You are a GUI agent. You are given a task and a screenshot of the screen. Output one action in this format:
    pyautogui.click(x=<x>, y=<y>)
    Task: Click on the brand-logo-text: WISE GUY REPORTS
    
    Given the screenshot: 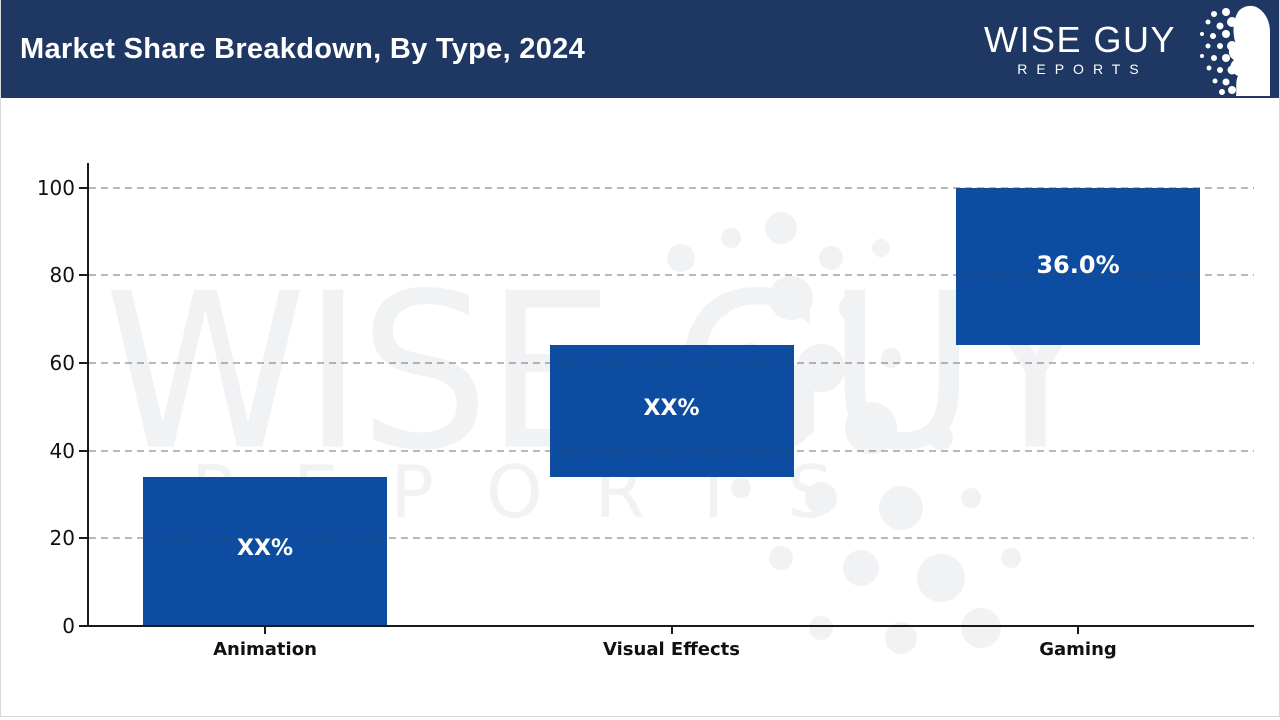 What is the action you would take?
    pyautogui.click(x=1079, y=47)
    